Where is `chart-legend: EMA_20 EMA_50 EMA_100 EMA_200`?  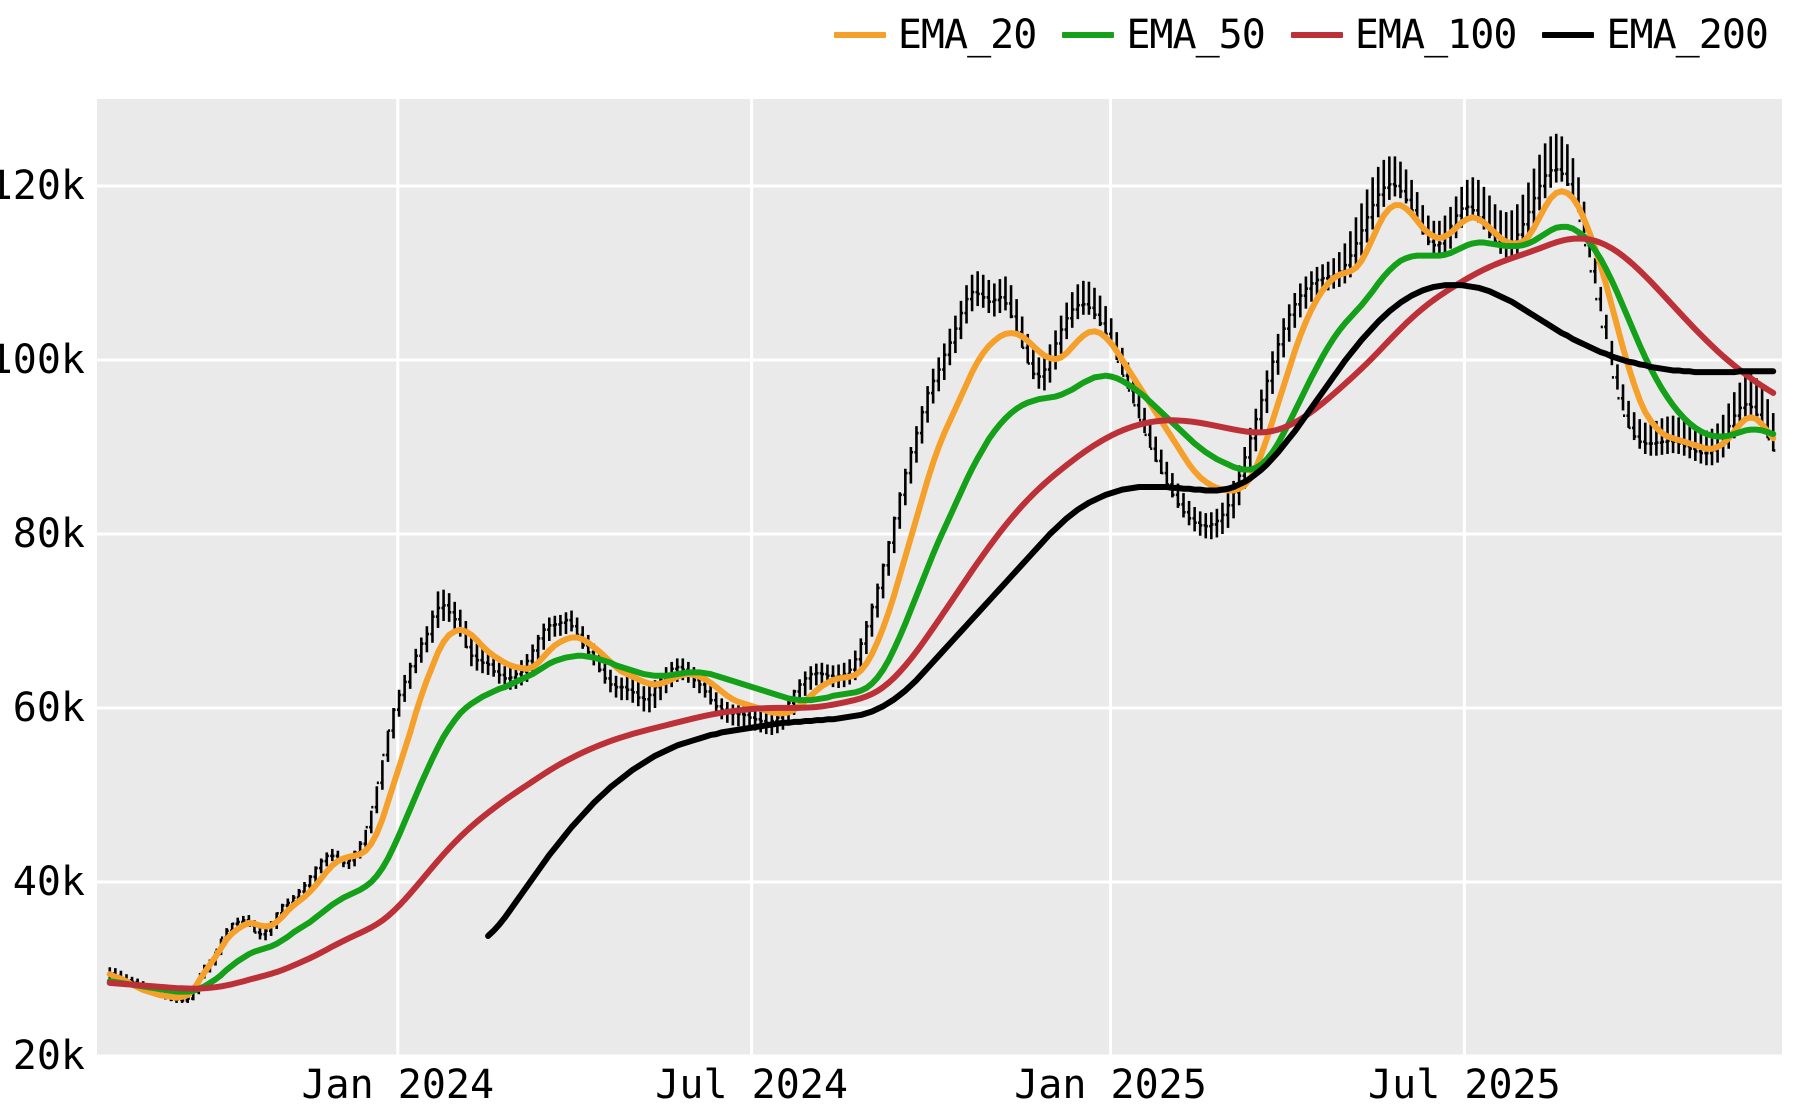
chart-legend: EMA_20 EMA_50 EMA_100 EMA_200 is located at coordinates (900, 35).